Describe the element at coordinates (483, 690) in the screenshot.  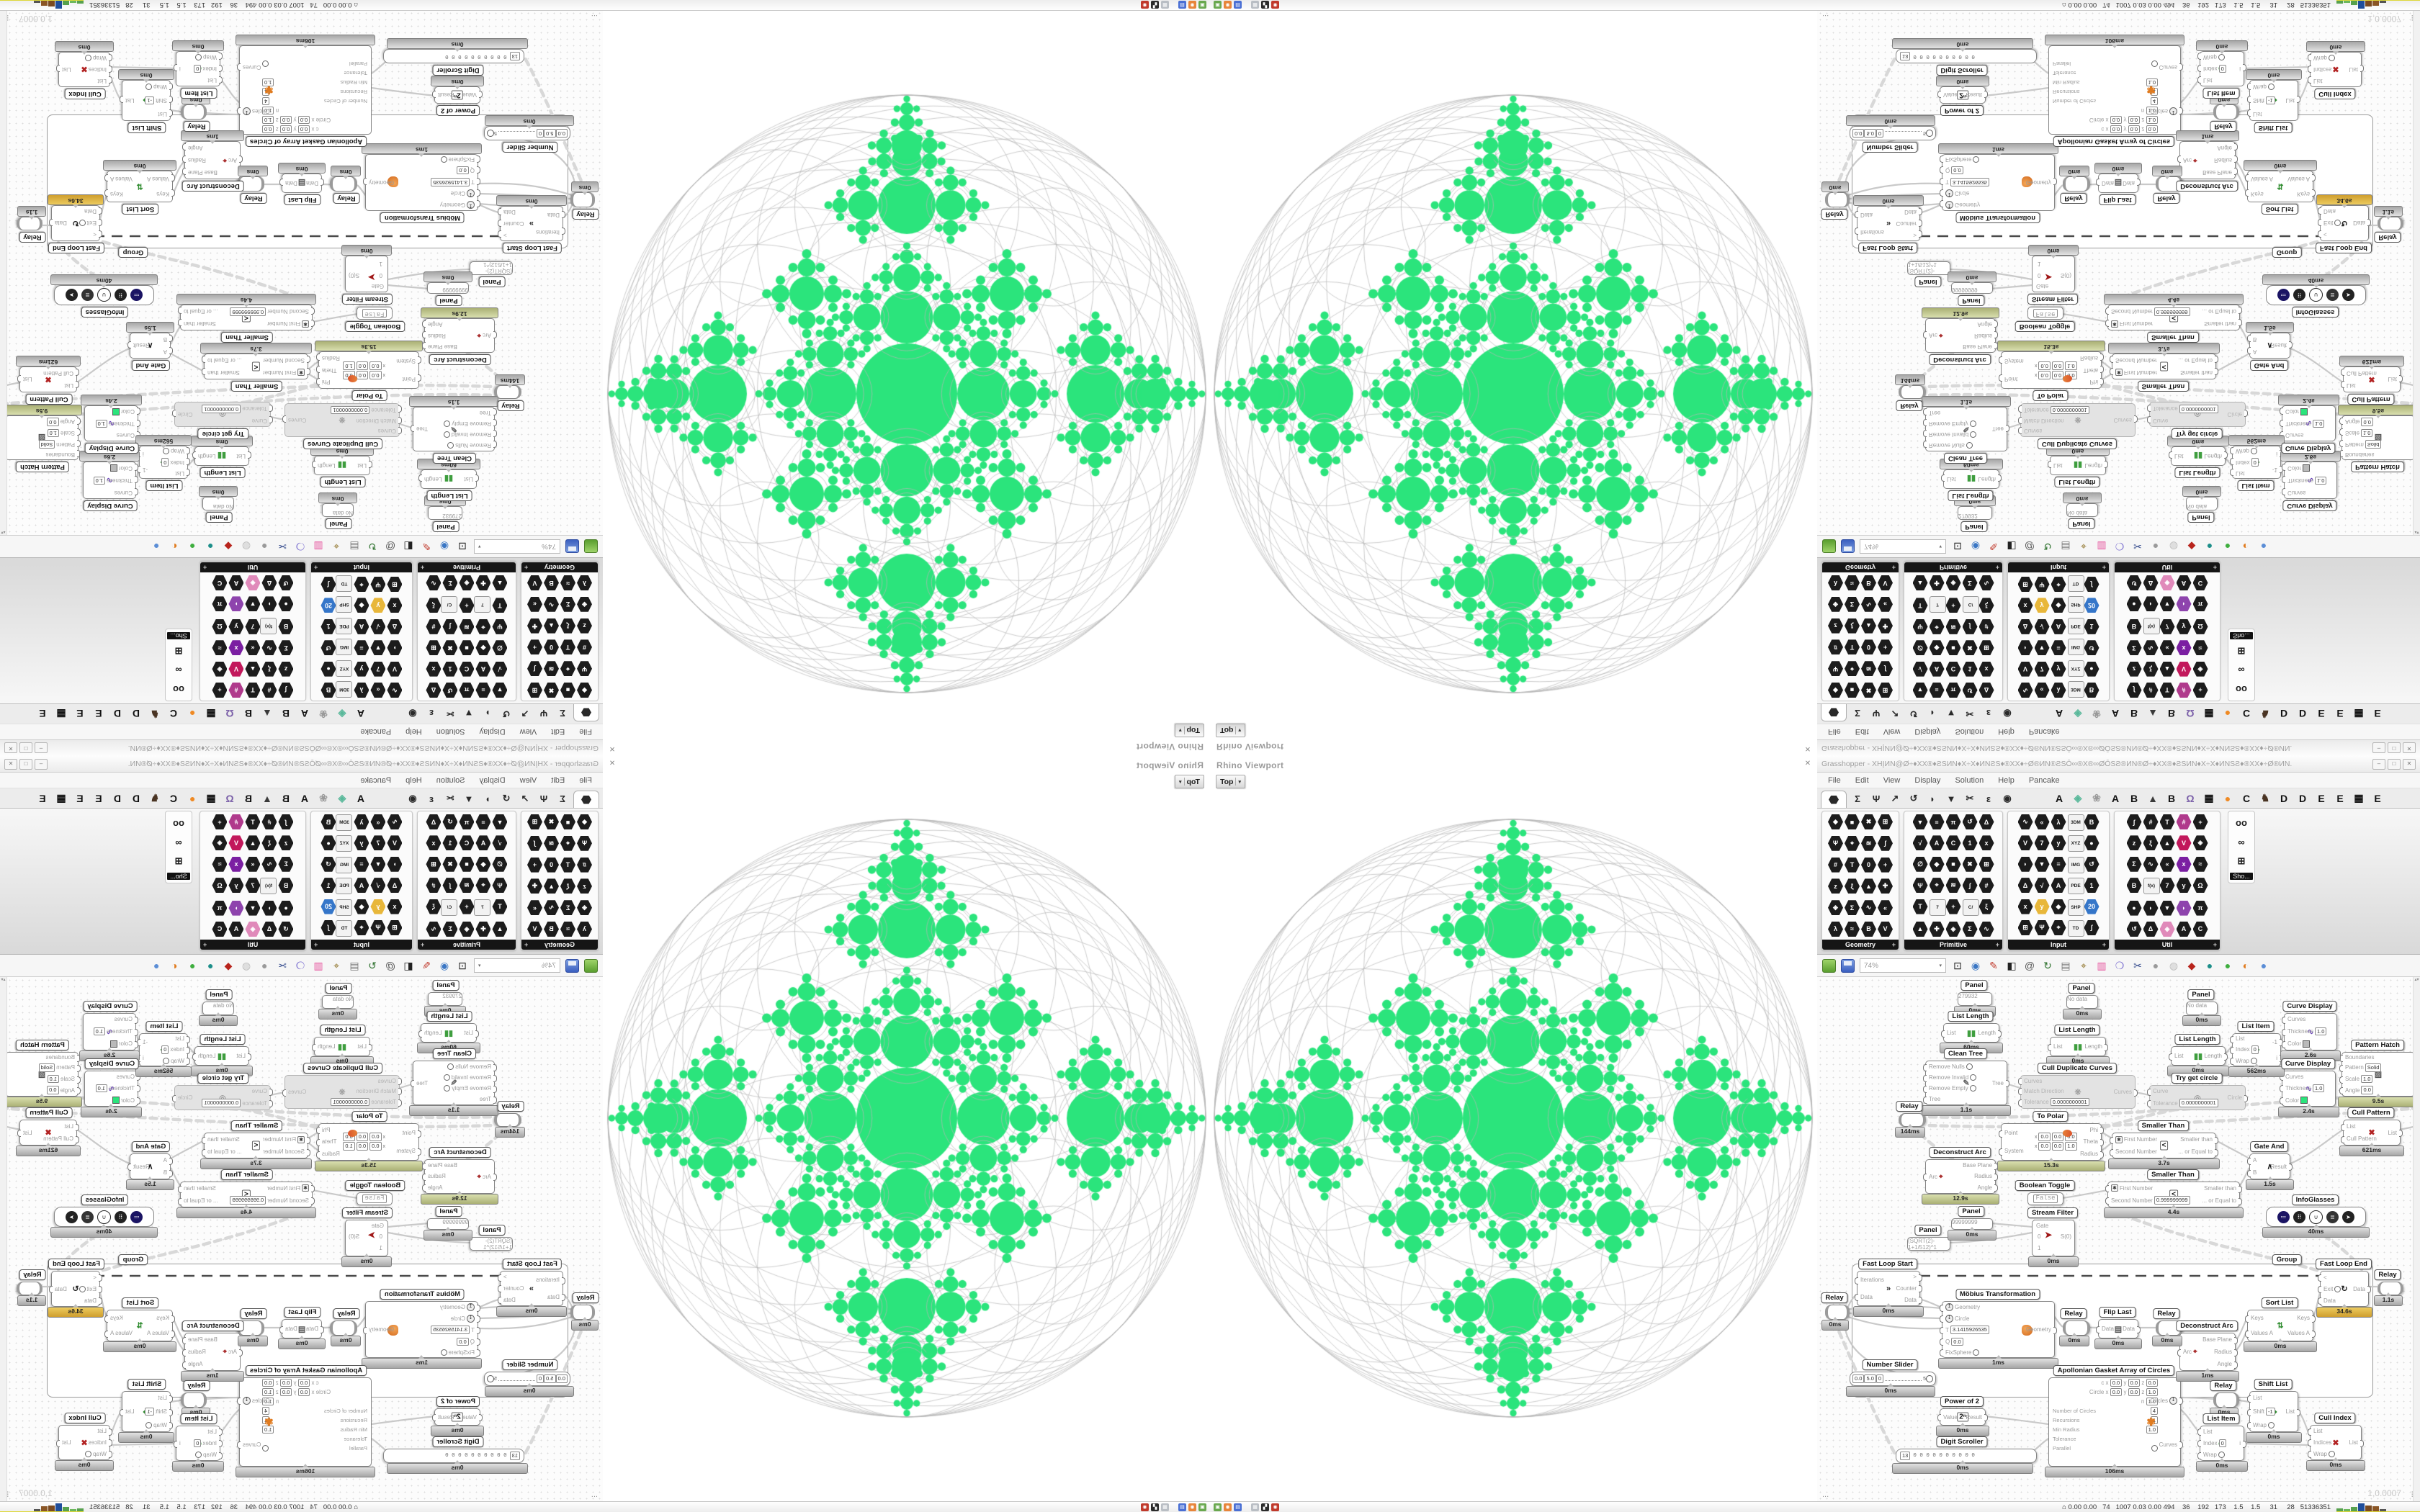
I see `component-icon: ≡` at that location.